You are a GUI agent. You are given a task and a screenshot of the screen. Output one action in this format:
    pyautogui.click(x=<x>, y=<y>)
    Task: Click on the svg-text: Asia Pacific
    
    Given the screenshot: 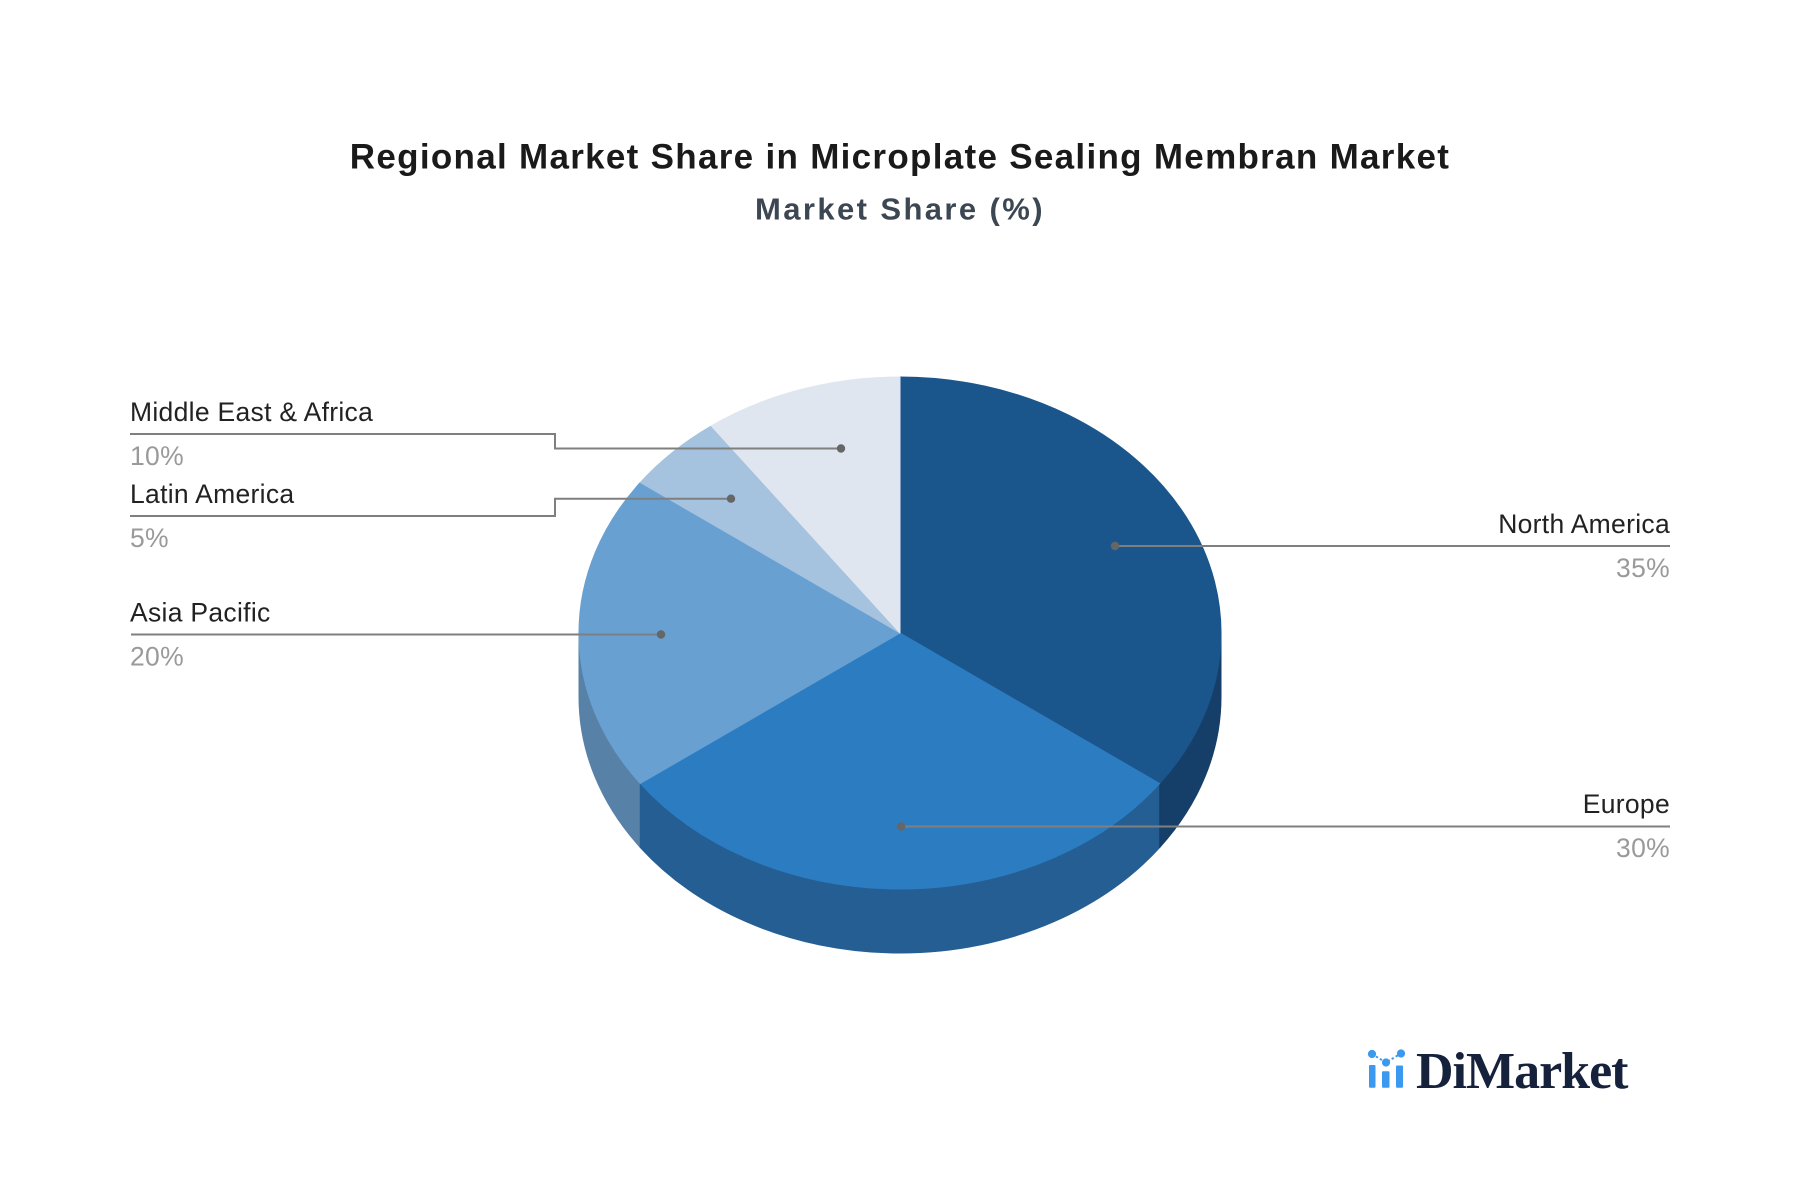 What is the action you would take?
    pyautogui.click(x=200, y=613)
    